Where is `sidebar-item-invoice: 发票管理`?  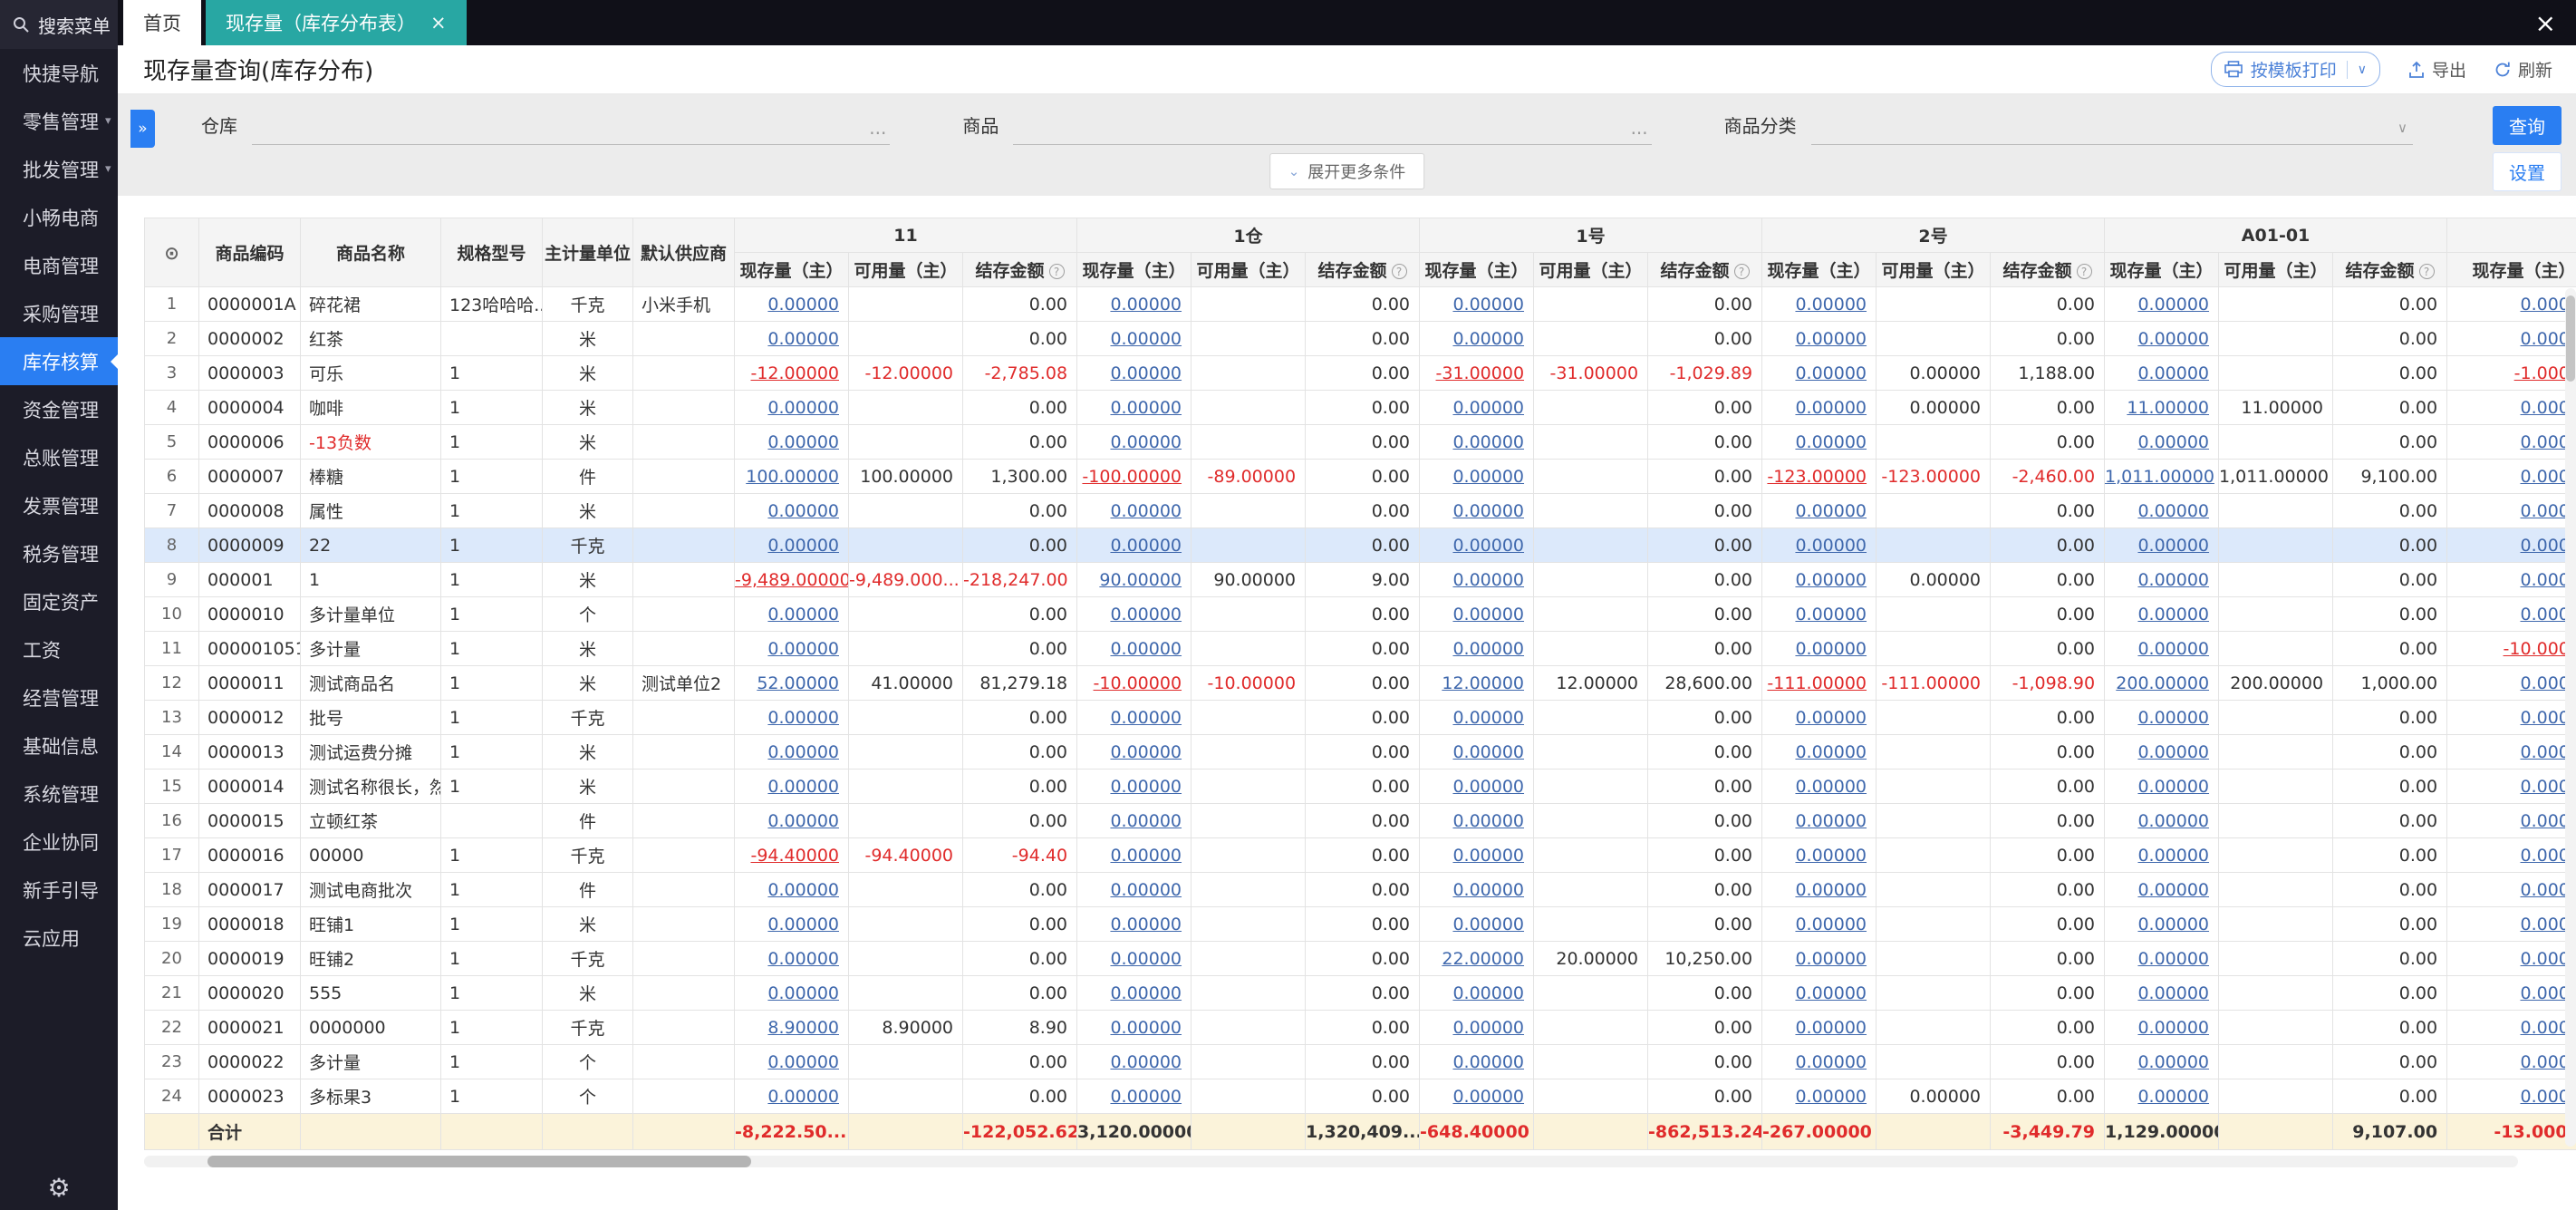 sidebar-item-invoice: 发票管理 is located at coordinates (59, 505).